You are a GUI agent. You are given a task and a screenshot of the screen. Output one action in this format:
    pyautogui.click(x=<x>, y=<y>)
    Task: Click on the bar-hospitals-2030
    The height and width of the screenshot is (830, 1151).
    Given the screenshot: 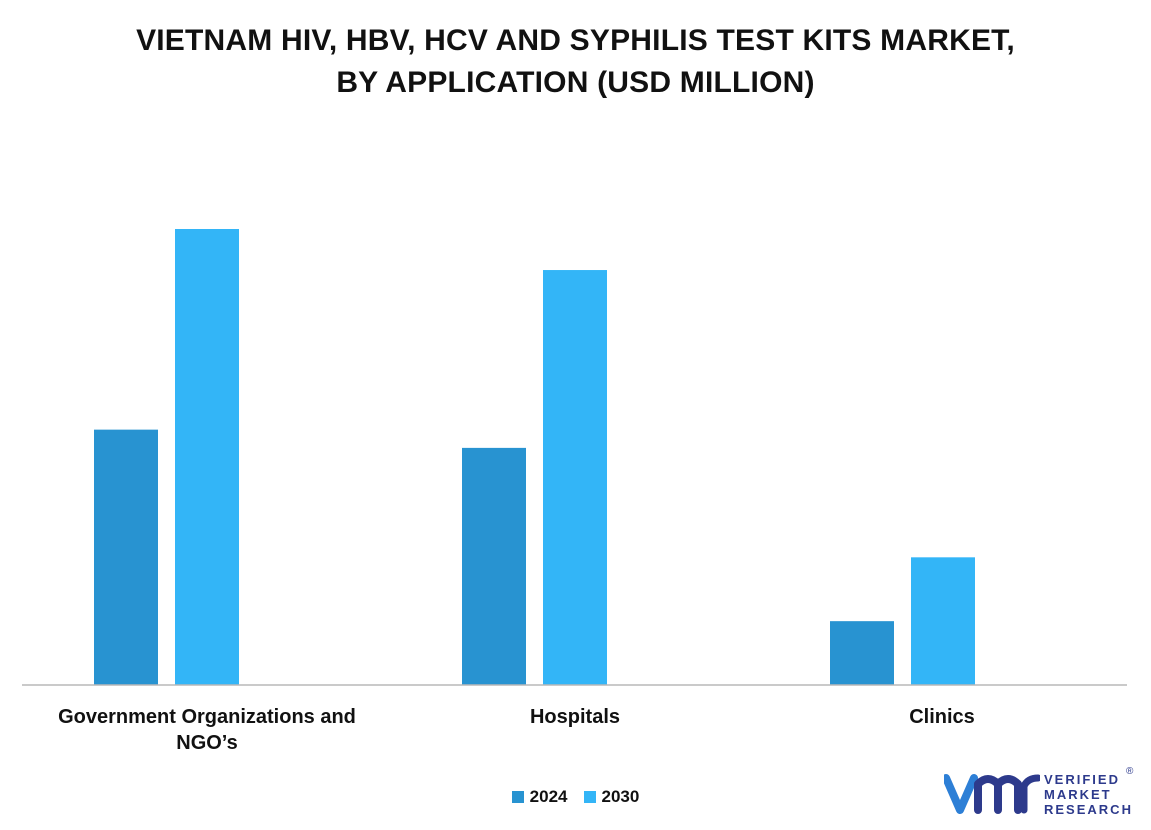 What is the action you would take?
    pyautogui.click(x=575, y=477)
    